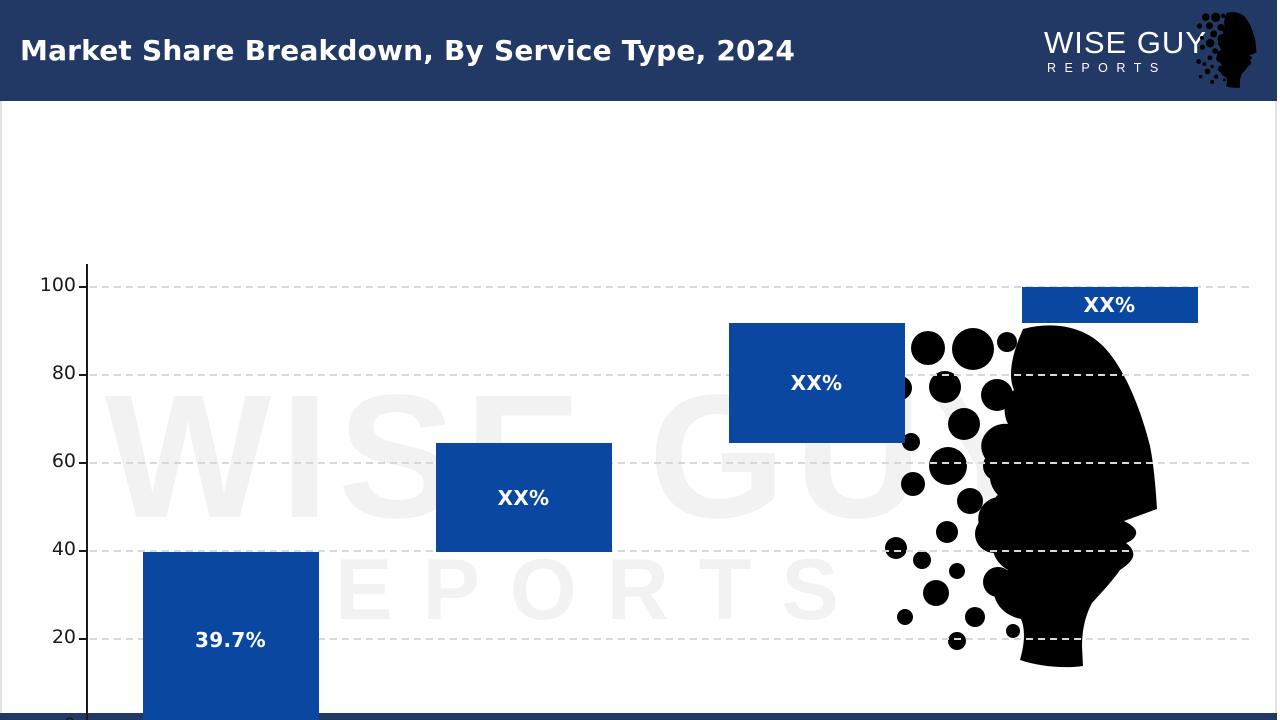 This screenshot has width=1280, height=720. I want to click on bar-threat-detection: XX%, so click(816, 383).